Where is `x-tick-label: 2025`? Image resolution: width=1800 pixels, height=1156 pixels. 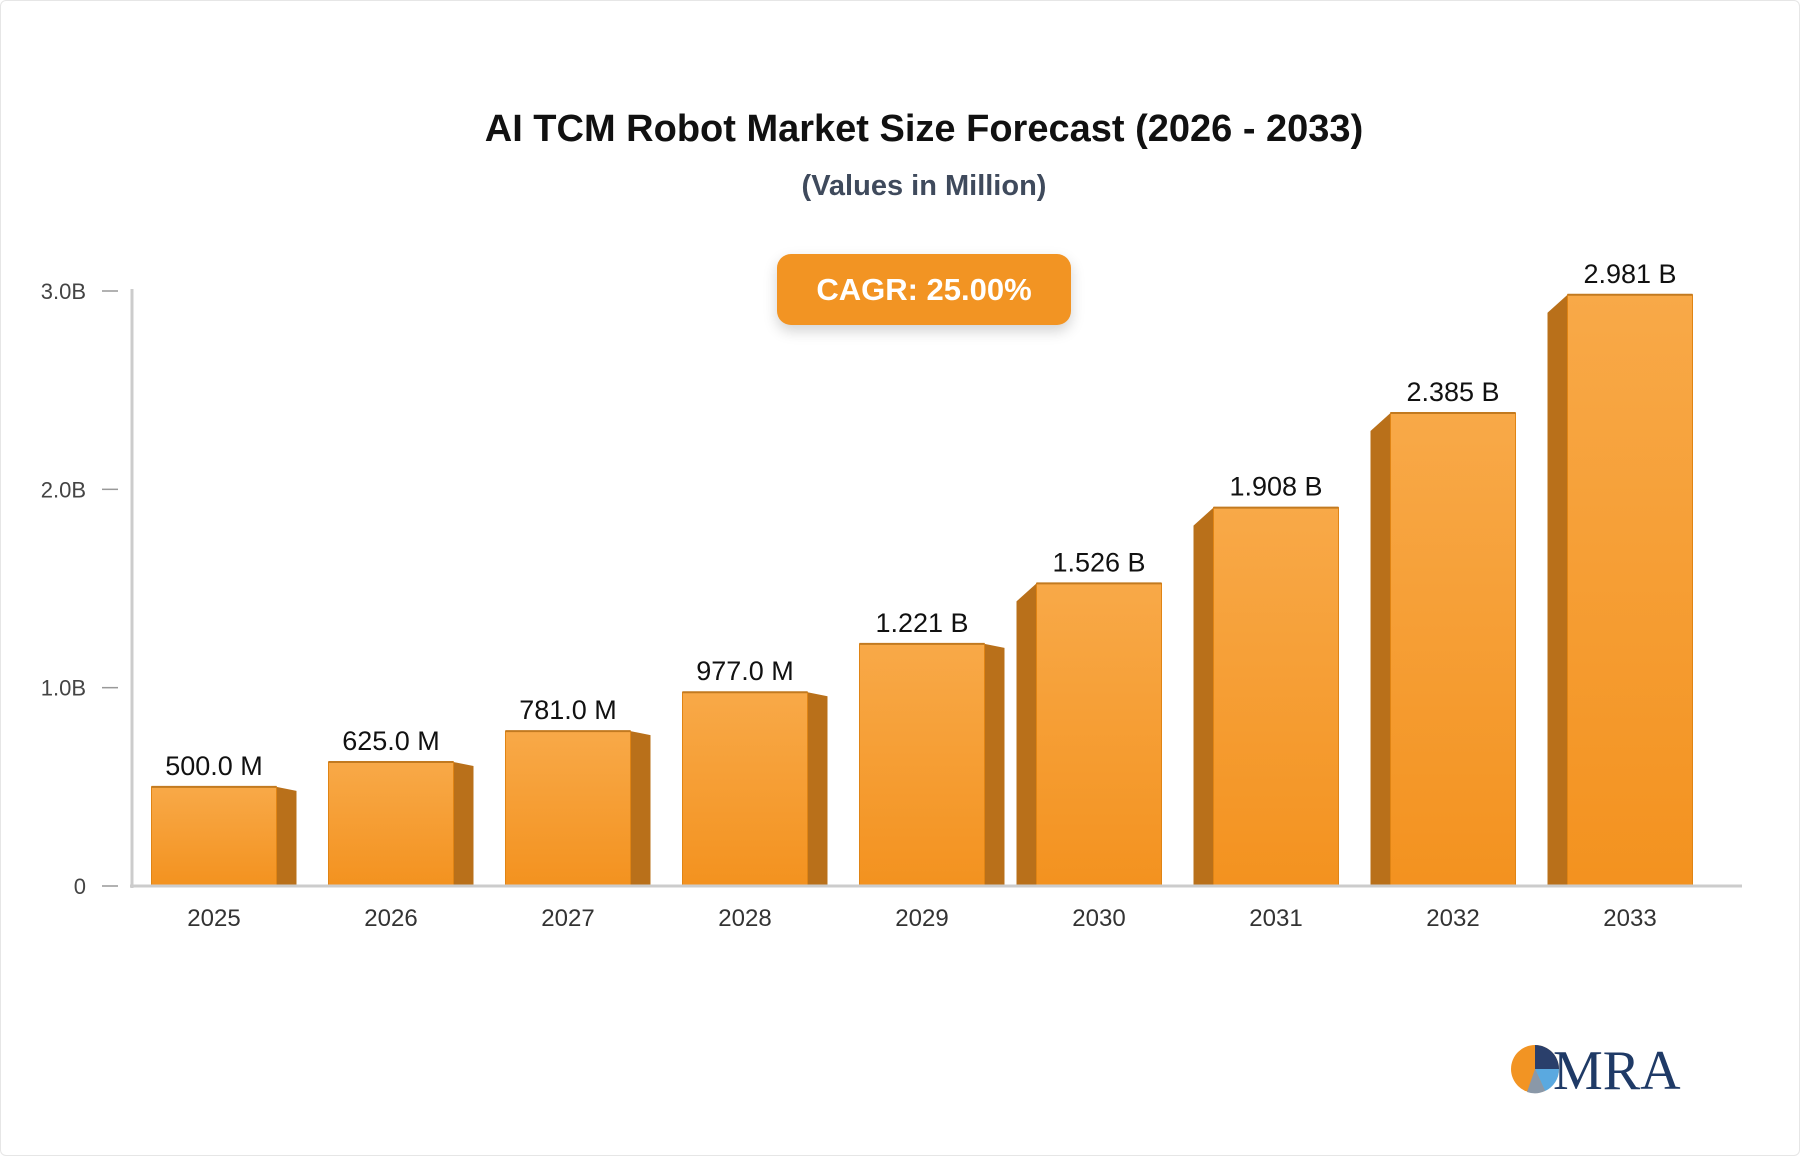 x-tick-label: 2025 is located at coordinates (213, 918).